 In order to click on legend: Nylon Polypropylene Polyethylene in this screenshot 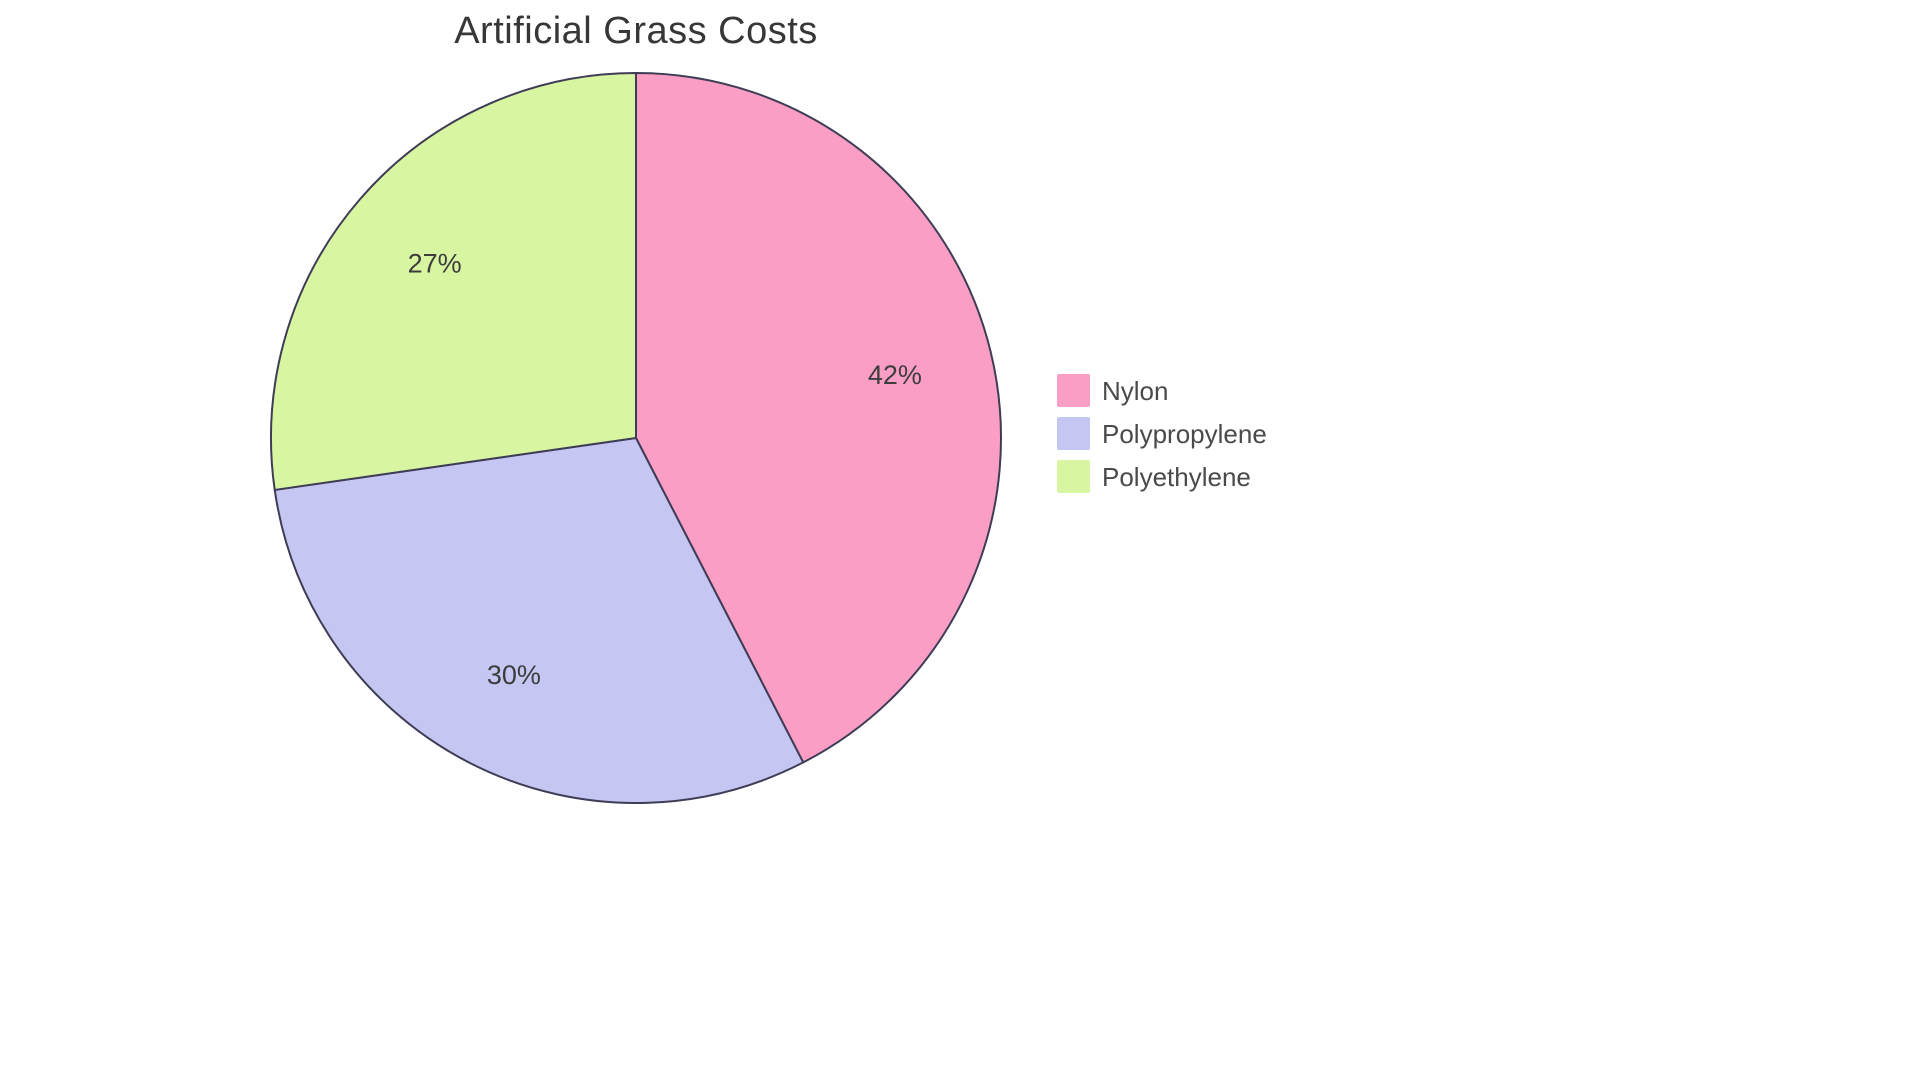, I will do `click(1162, 438)`.